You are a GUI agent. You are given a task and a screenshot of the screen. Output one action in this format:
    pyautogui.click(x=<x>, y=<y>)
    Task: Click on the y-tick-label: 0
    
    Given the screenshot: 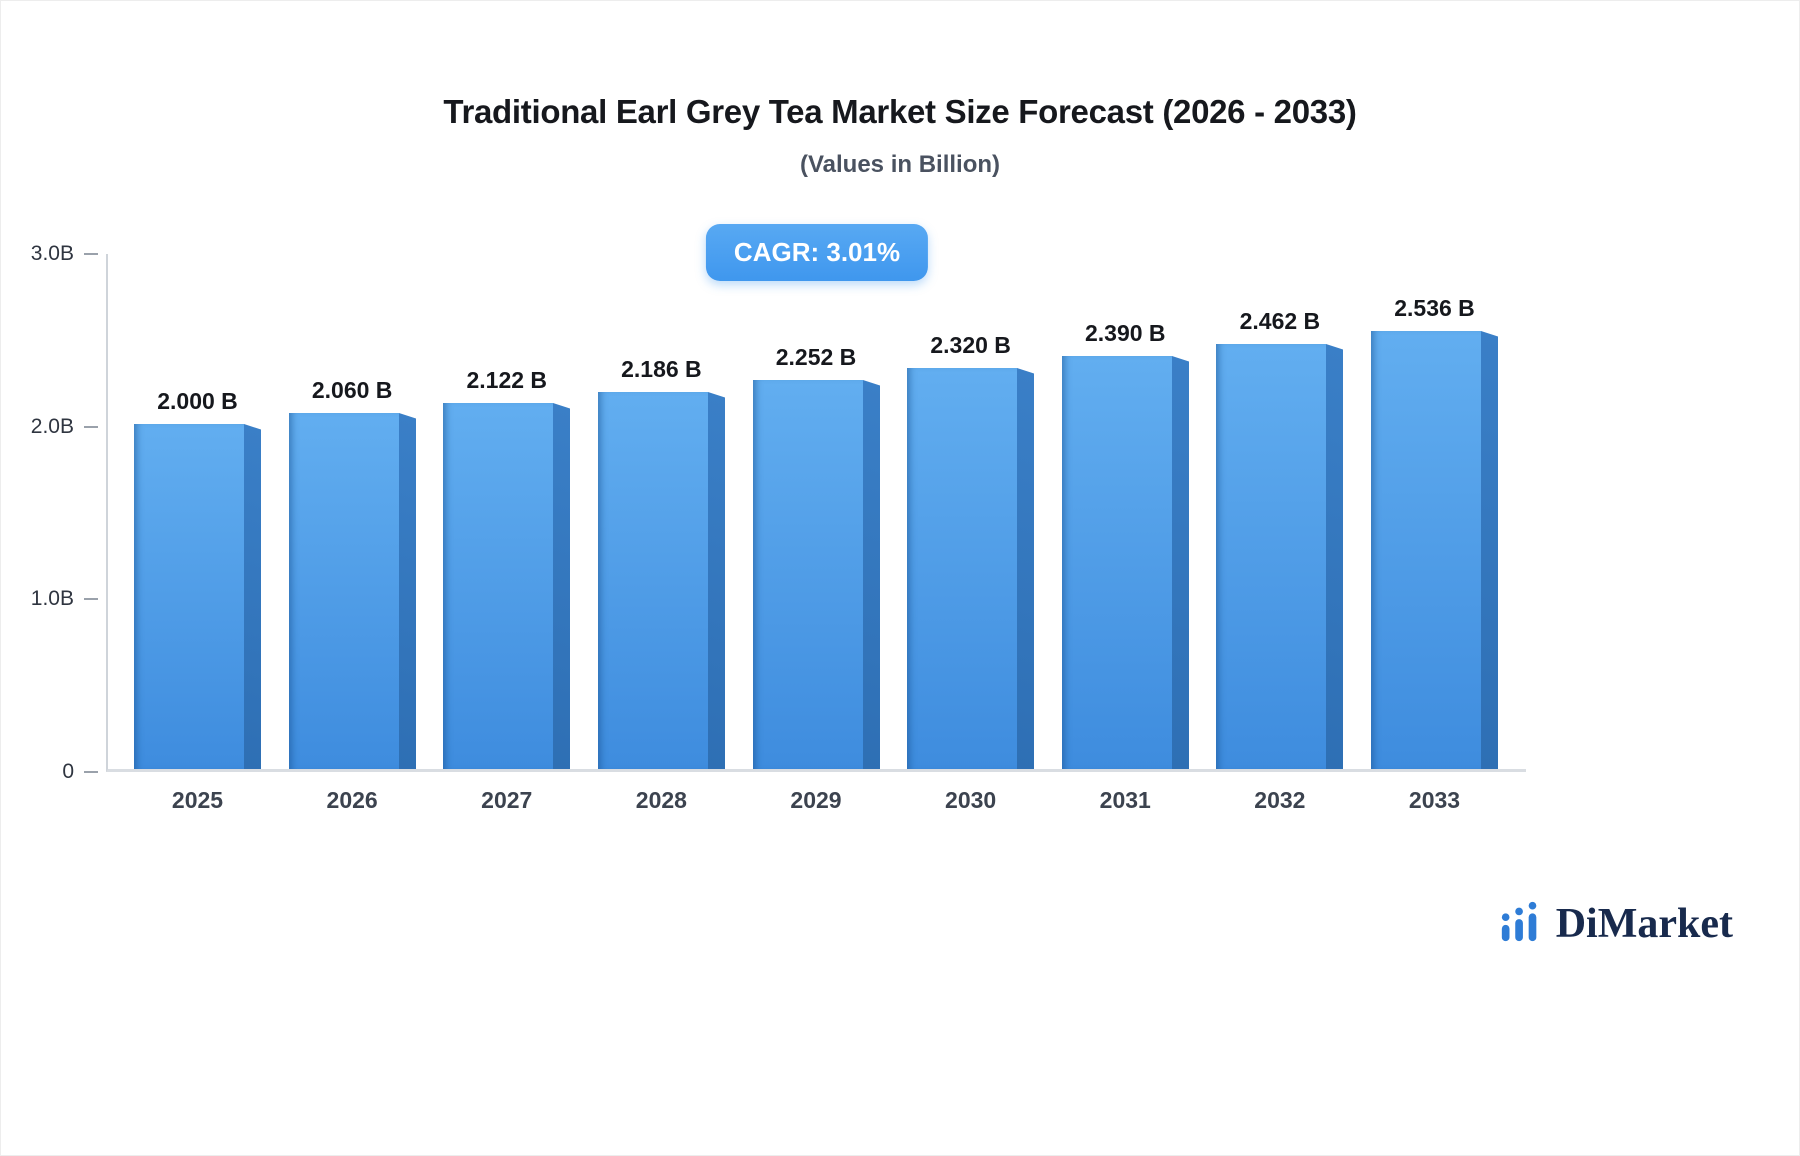 What is the action you would take?
    pyautogui.click(x=68, y=771)
    